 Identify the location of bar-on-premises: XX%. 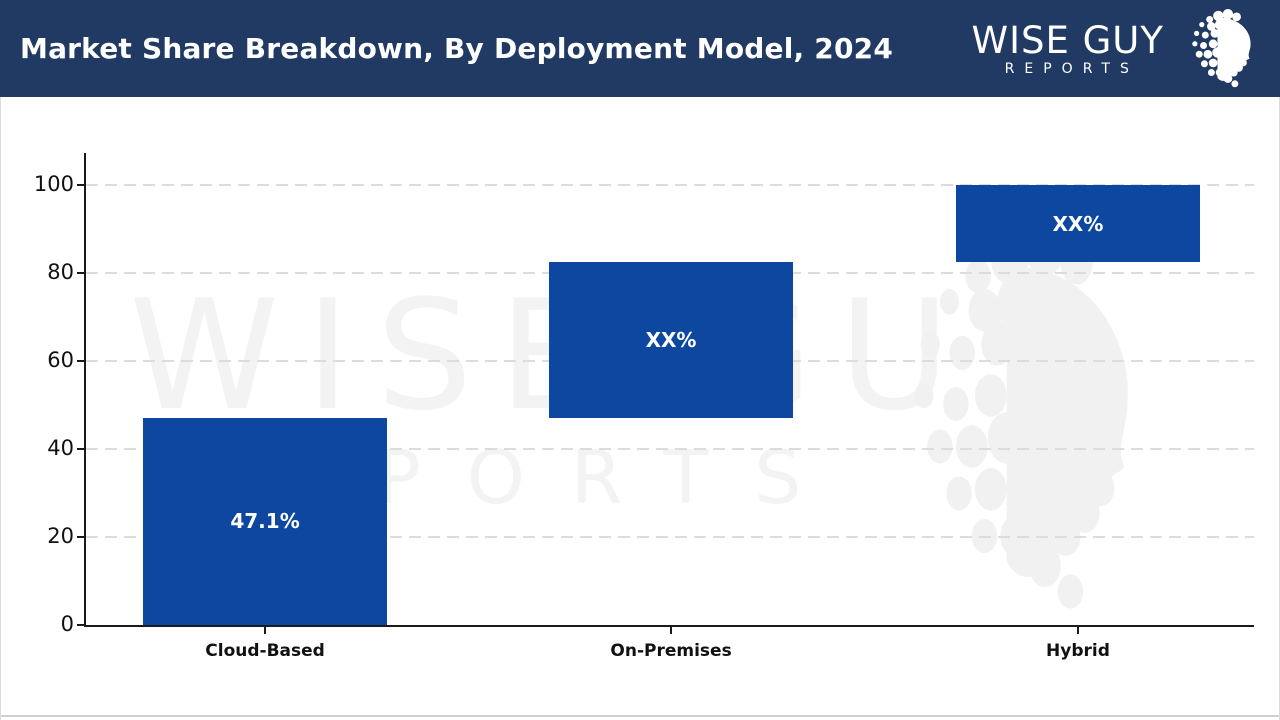
(671, 340).